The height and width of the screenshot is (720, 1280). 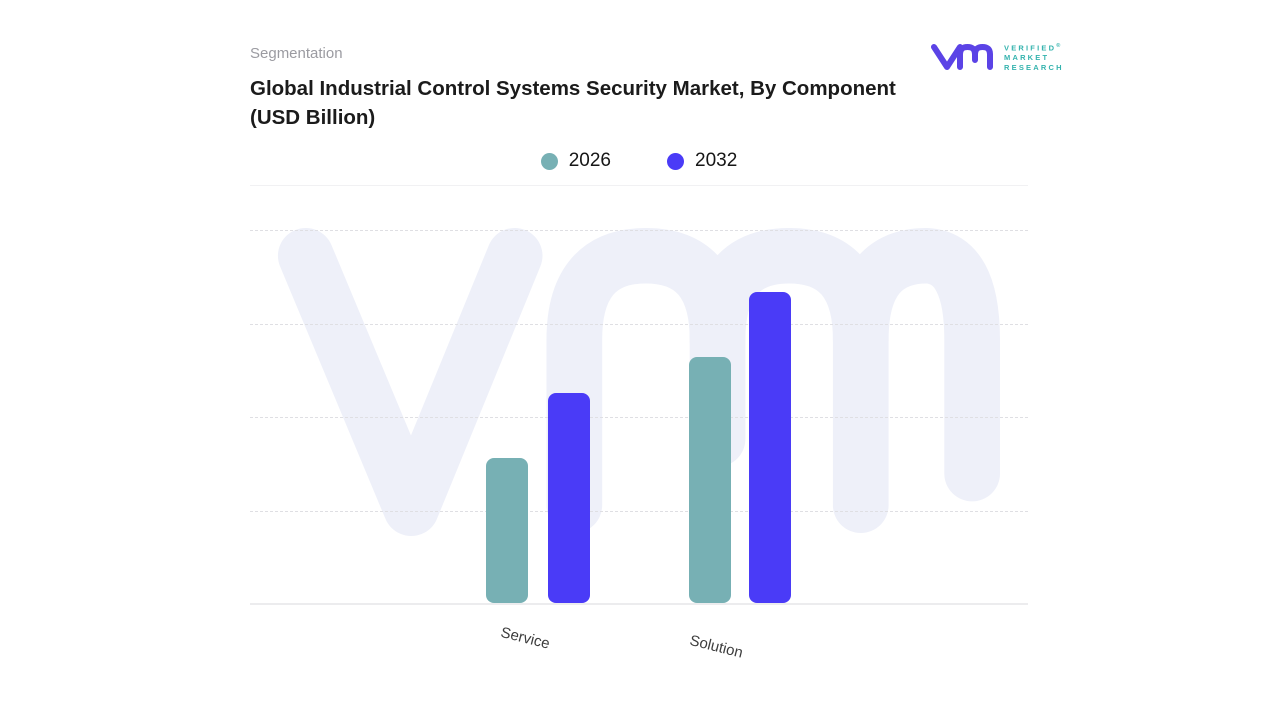 I want to click on legend-label-2032: 2032, so click(x=716, y=160).